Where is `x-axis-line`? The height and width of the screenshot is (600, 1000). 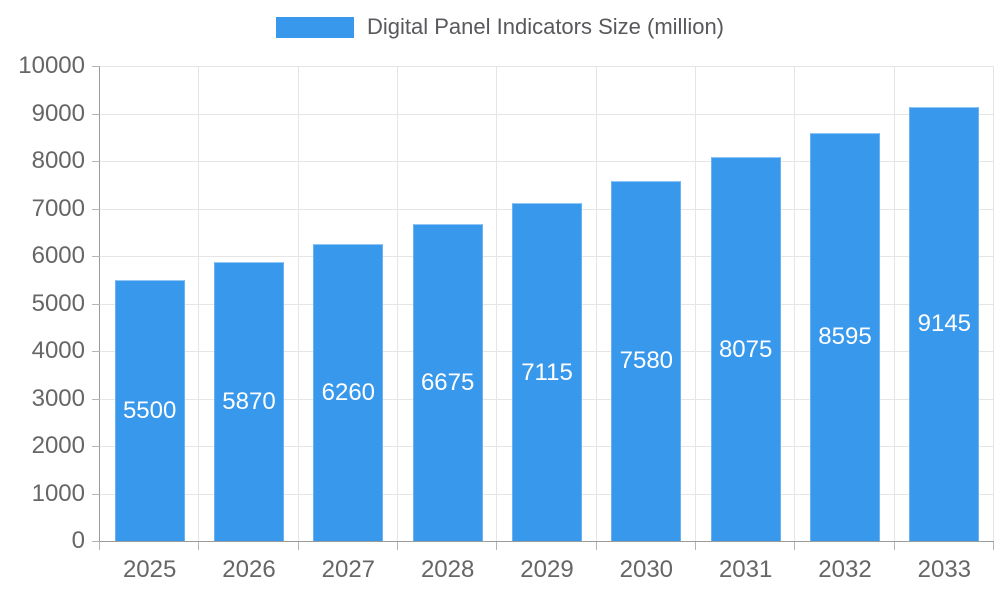
x-axis-line is located at coordinates (546, 541).